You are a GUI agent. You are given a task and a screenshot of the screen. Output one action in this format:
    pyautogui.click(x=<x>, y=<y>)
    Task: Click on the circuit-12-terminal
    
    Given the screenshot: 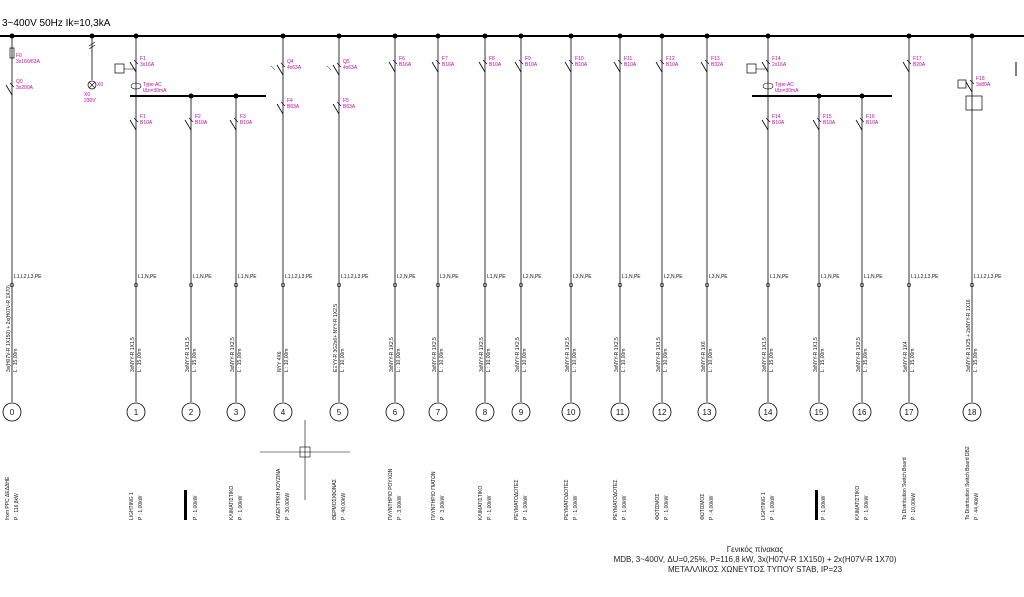 What is the action you would take?
    pyautogui.click(x=662, y=285)
    